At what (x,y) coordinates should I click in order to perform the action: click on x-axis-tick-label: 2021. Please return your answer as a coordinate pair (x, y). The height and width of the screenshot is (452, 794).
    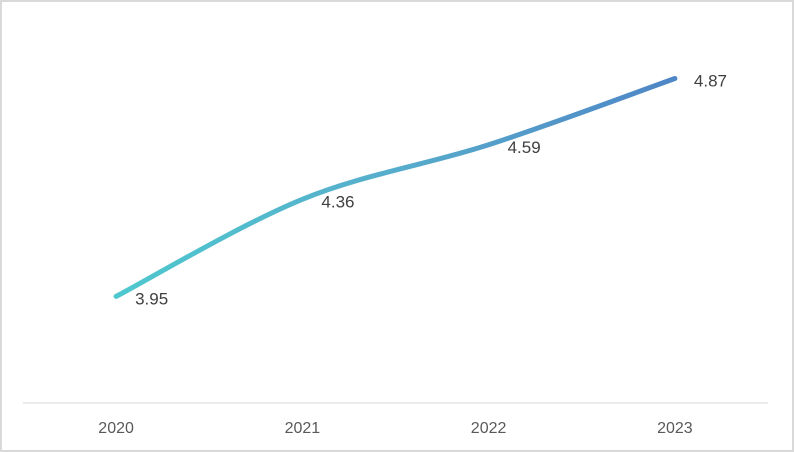
    Looking at the image, I should click on (303, 428).